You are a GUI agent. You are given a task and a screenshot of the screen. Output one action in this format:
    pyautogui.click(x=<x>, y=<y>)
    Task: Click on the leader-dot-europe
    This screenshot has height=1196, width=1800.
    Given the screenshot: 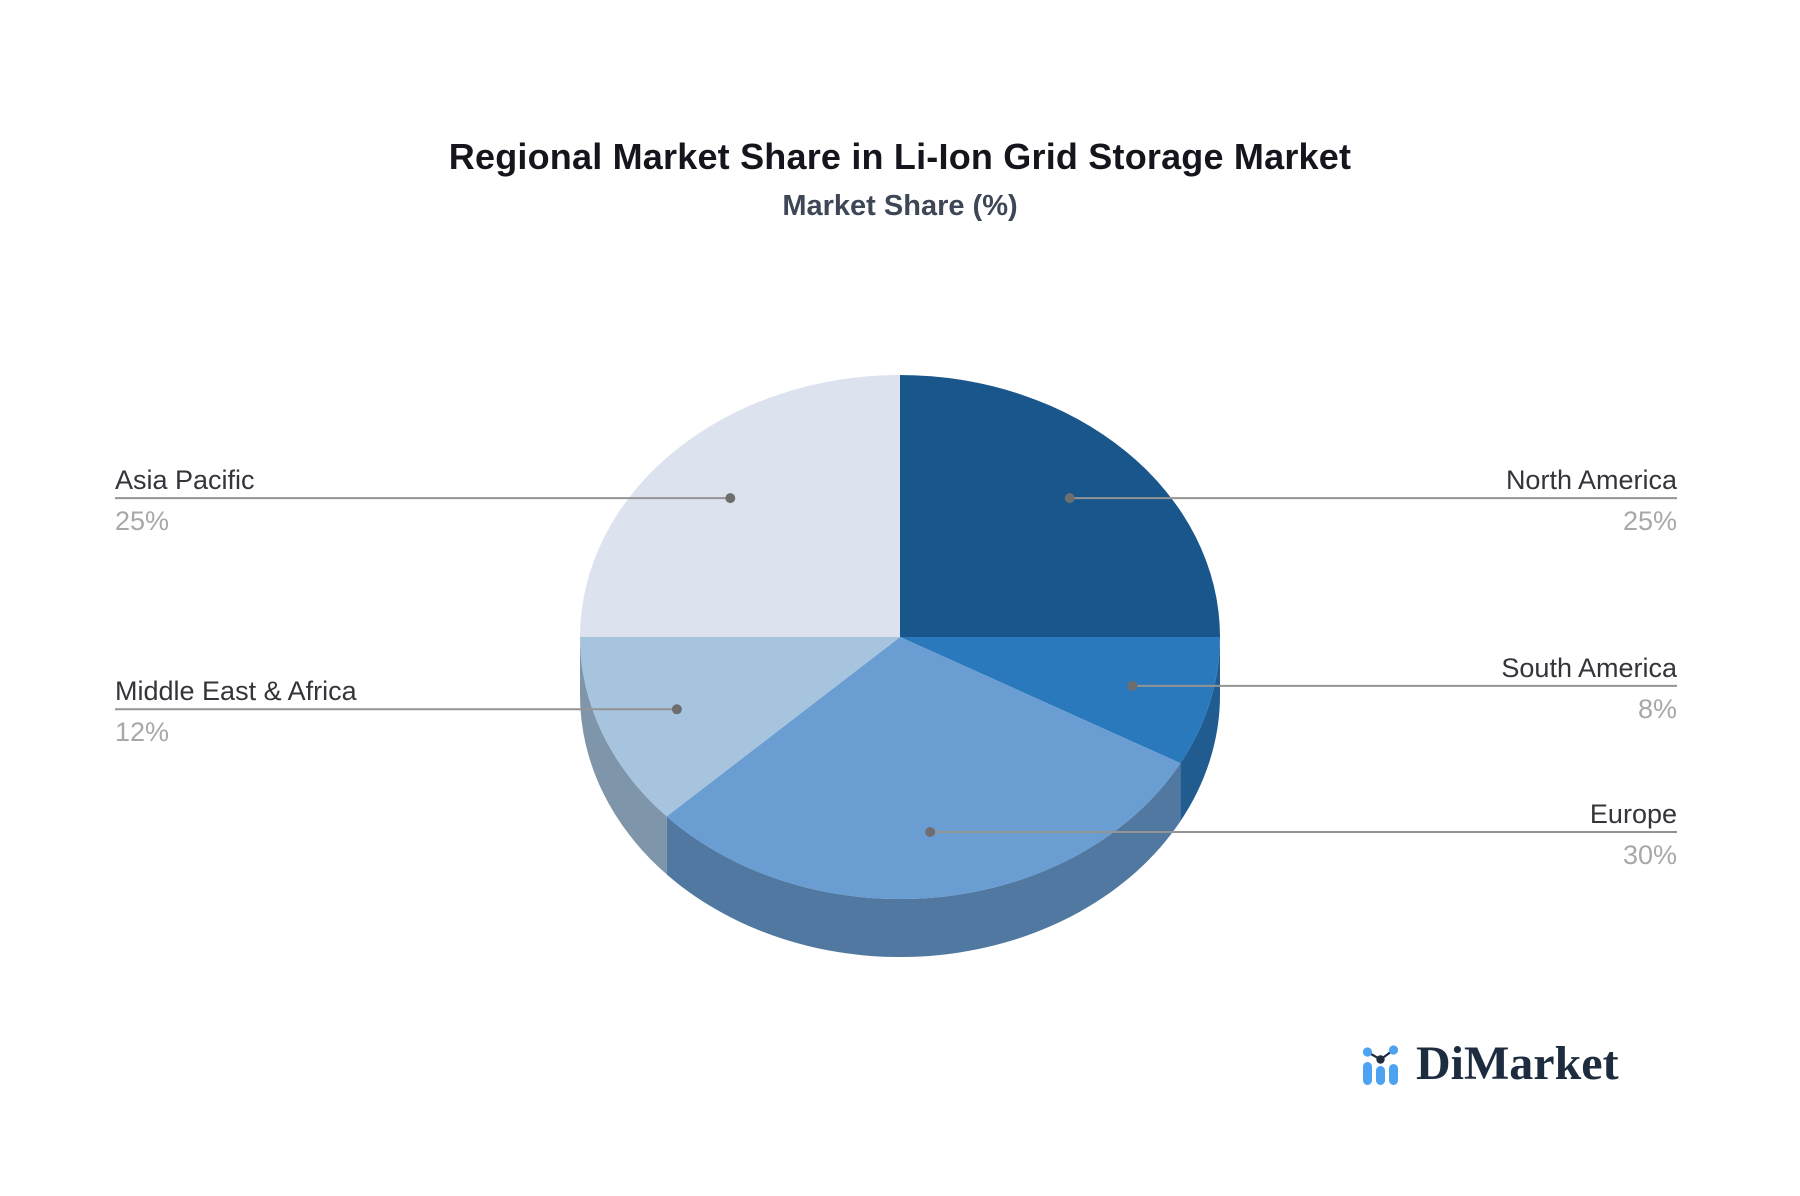 What is the action you would take?
    pyautogui.click(x=930, y=832)
    